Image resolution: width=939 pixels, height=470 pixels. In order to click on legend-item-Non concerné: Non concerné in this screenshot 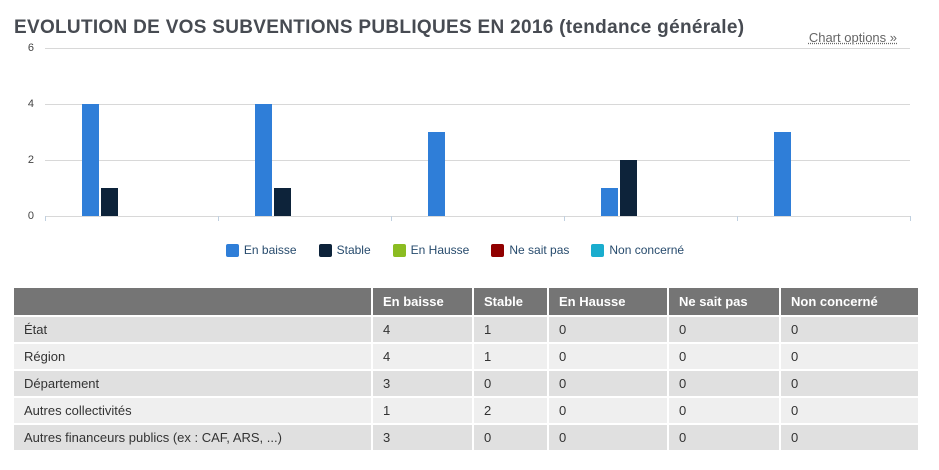, I will do `click(637, 250)`.